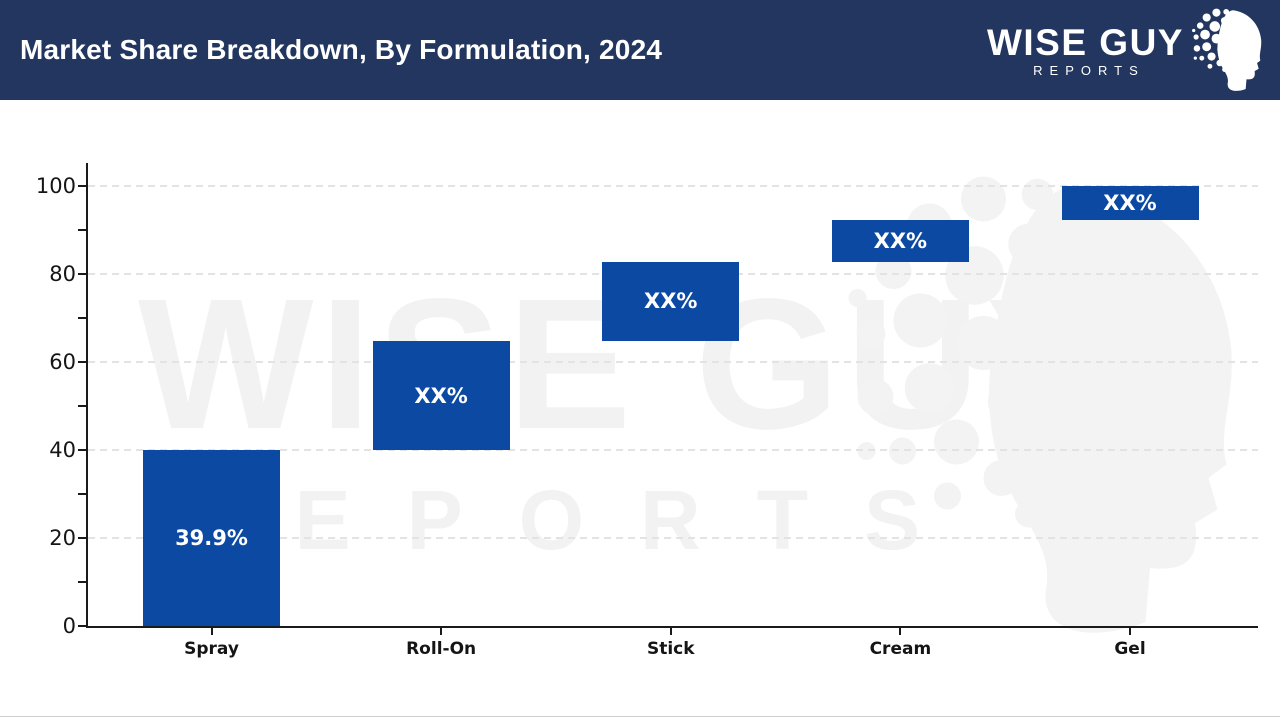 The width and height of the screenshot is (1280, 720). Describe the element at coordinates (55, 186) in the screenshot. I see `y-axis-tick-label: 100` at that location.